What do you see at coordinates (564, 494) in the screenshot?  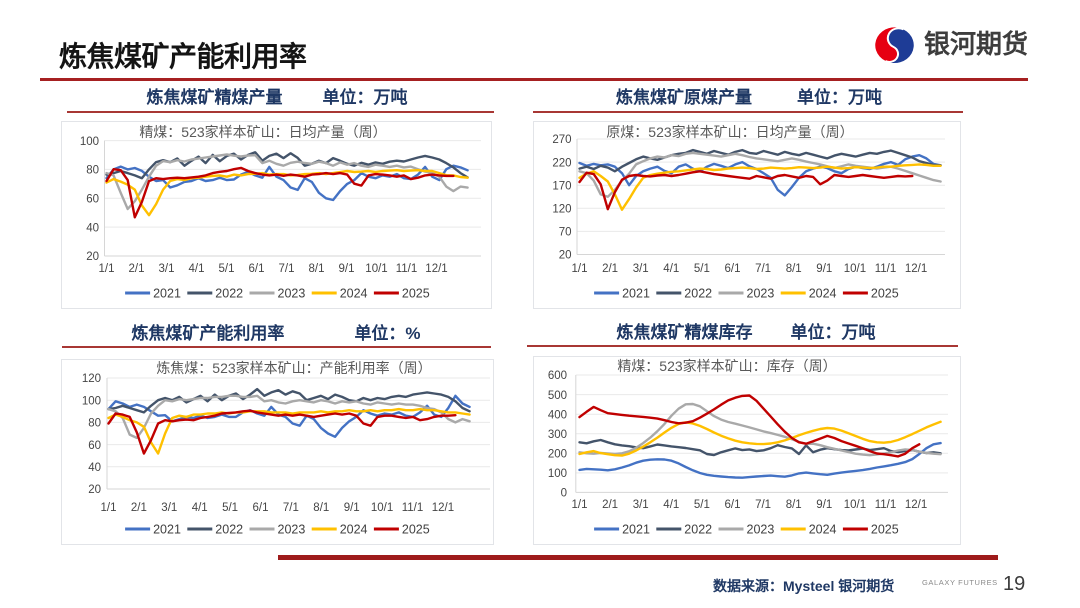 I see `svg-text: 0` at bounding box center [564, 494].